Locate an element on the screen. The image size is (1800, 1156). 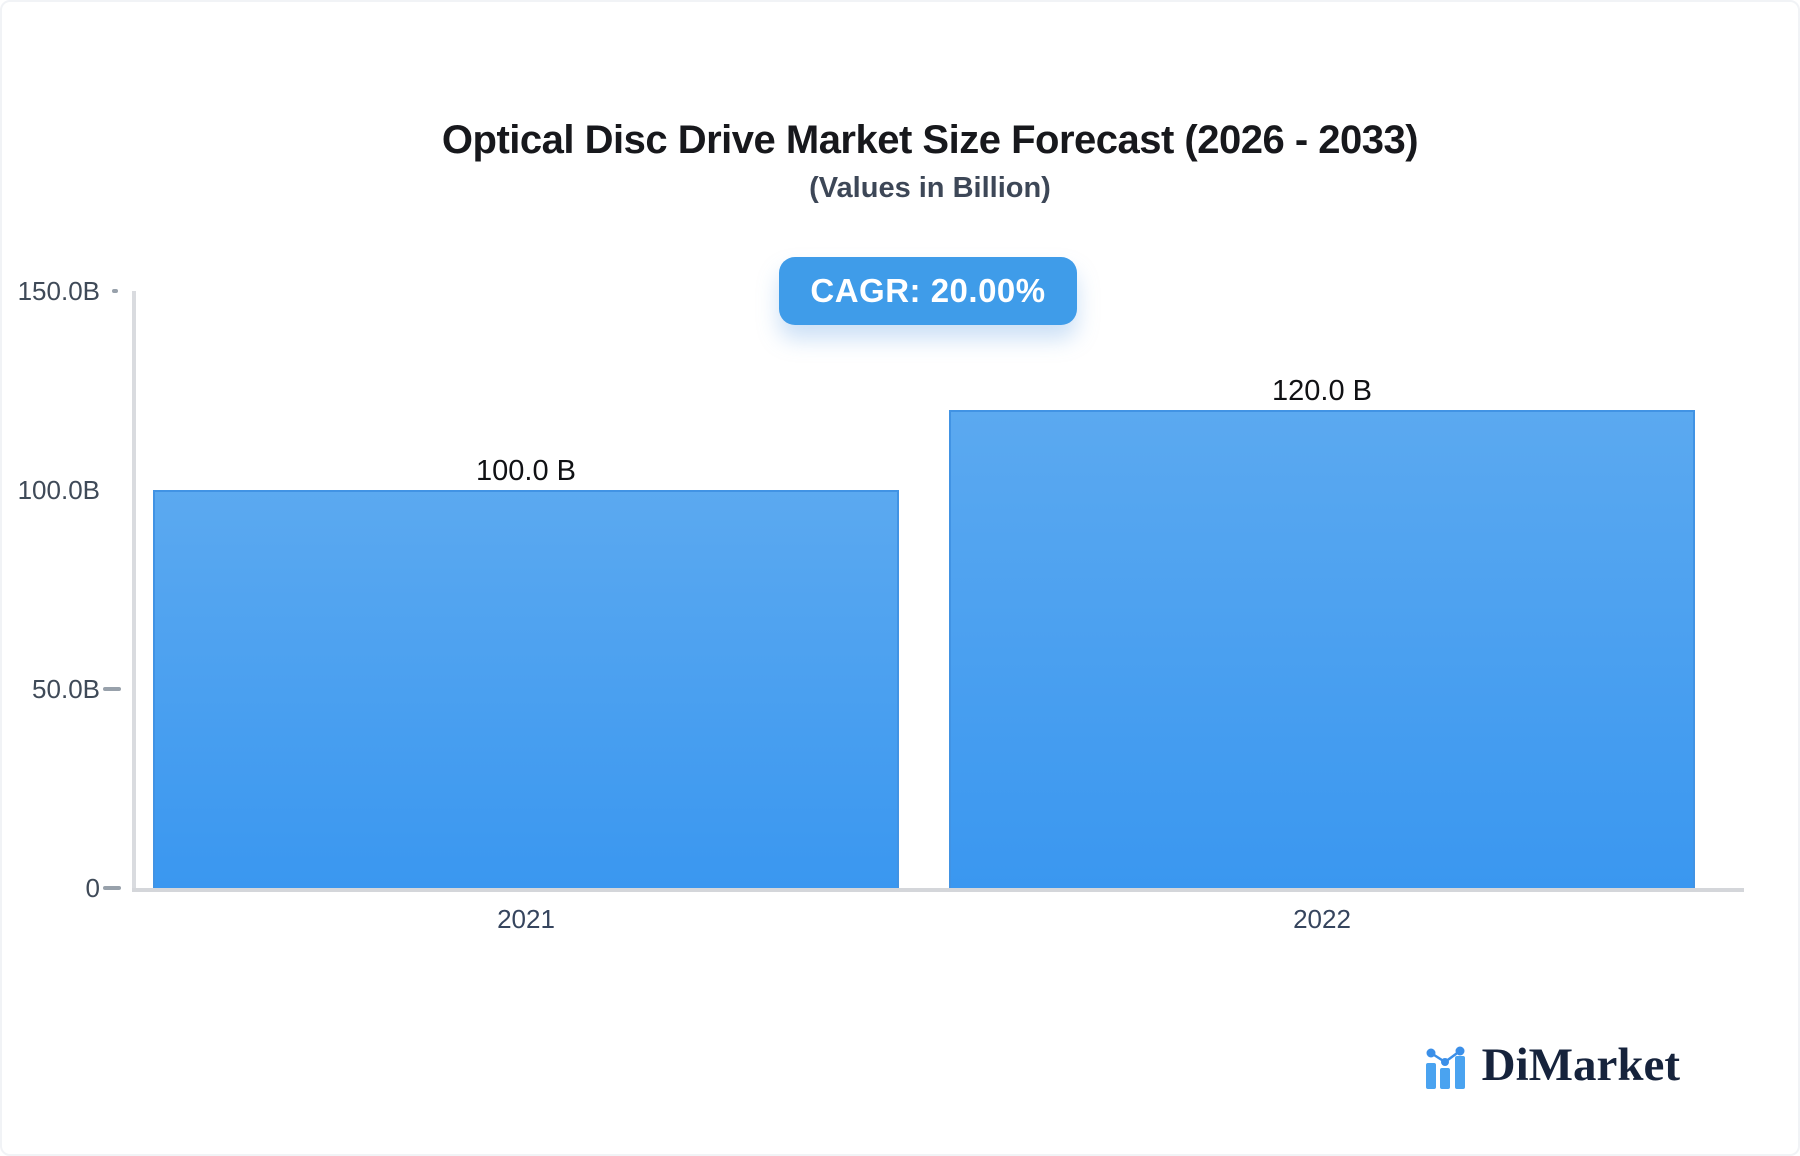
bar-value-label-2021: 100.0 B is located at coordinates (526, 471).